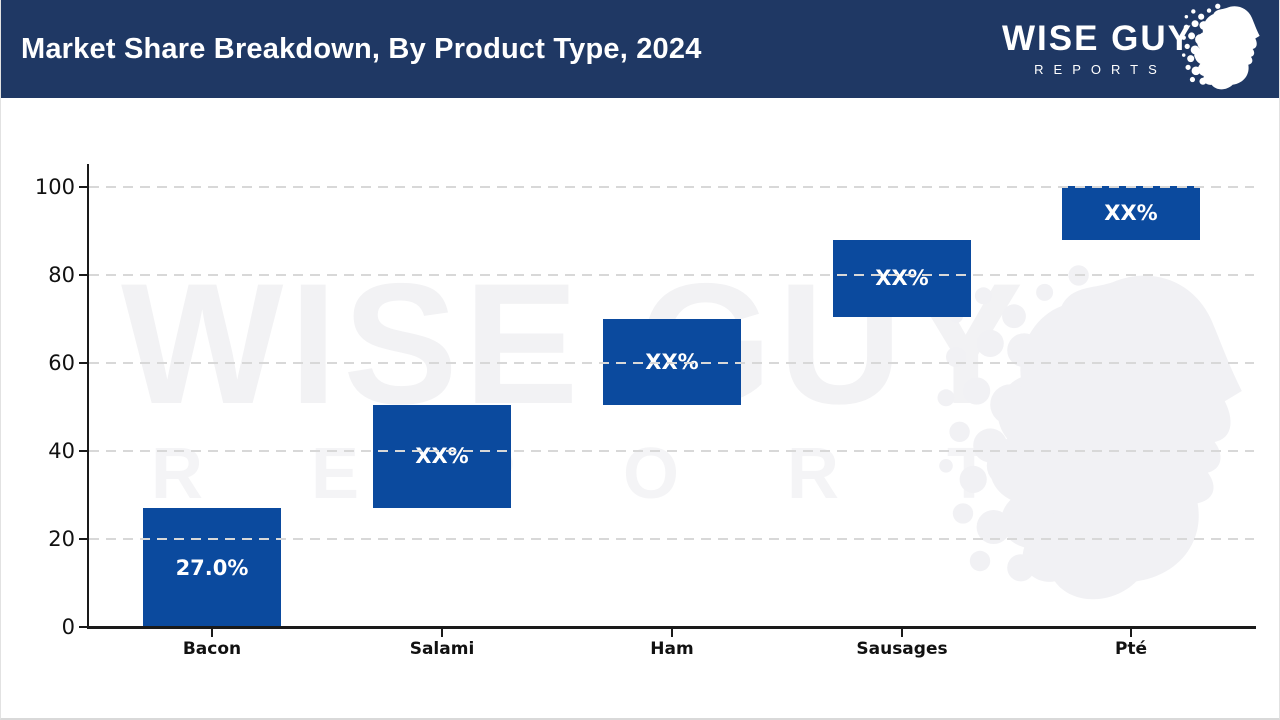  I want to click on logo-face-icon, so click(1220, 46).